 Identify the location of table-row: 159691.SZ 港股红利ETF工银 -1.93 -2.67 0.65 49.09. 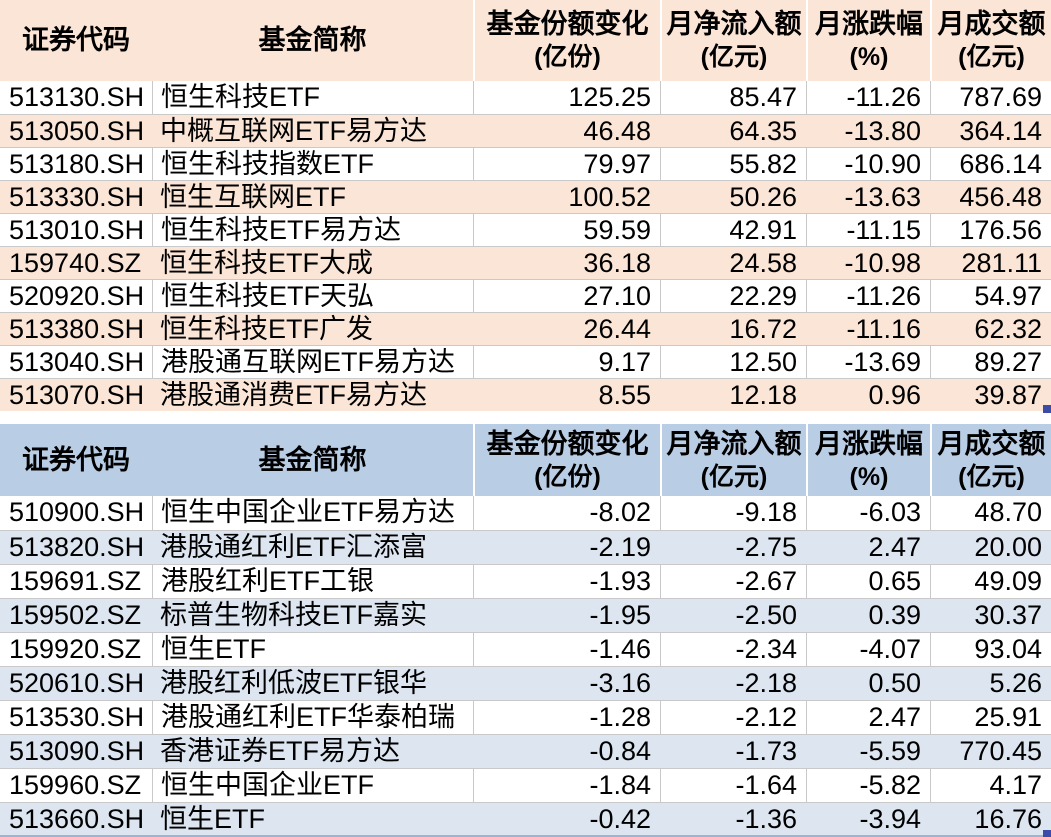
(525, 581).